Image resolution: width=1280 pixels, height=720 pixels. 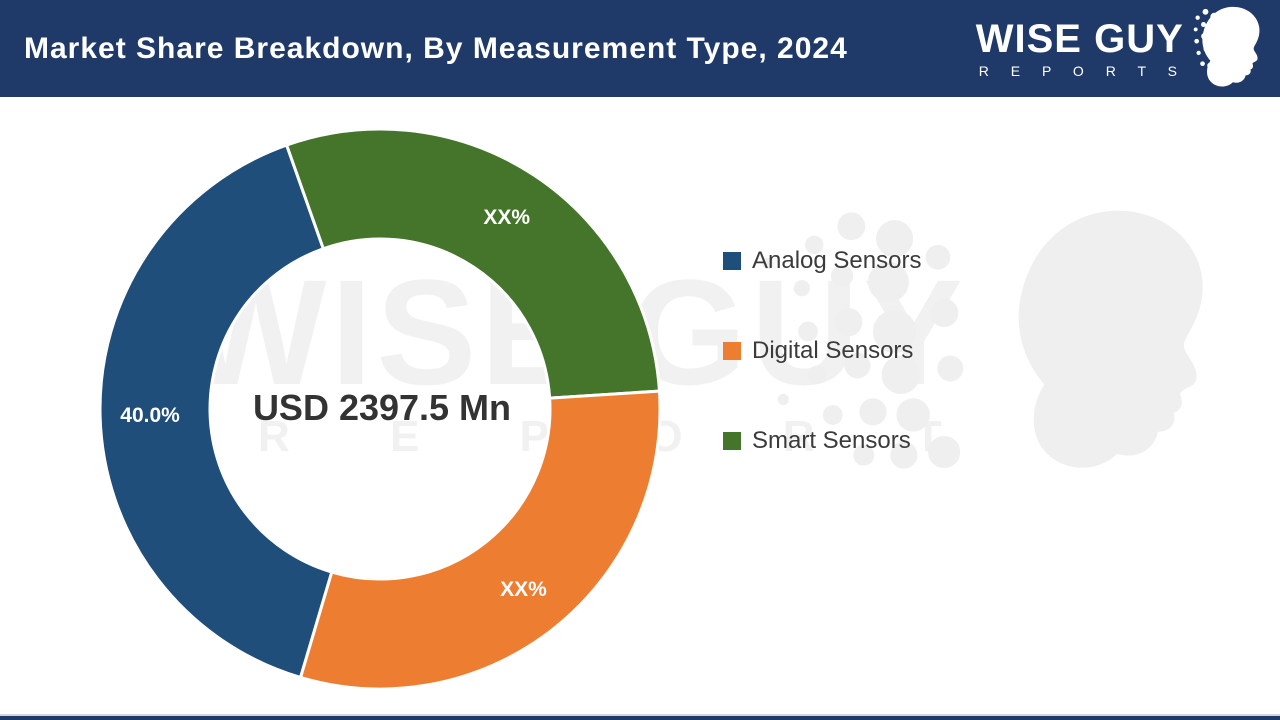 What do you see at coordinates (150, 415) in the screenshot?
I see `slice-percentage-label: 40.0%` at bounding box center [150, 415].